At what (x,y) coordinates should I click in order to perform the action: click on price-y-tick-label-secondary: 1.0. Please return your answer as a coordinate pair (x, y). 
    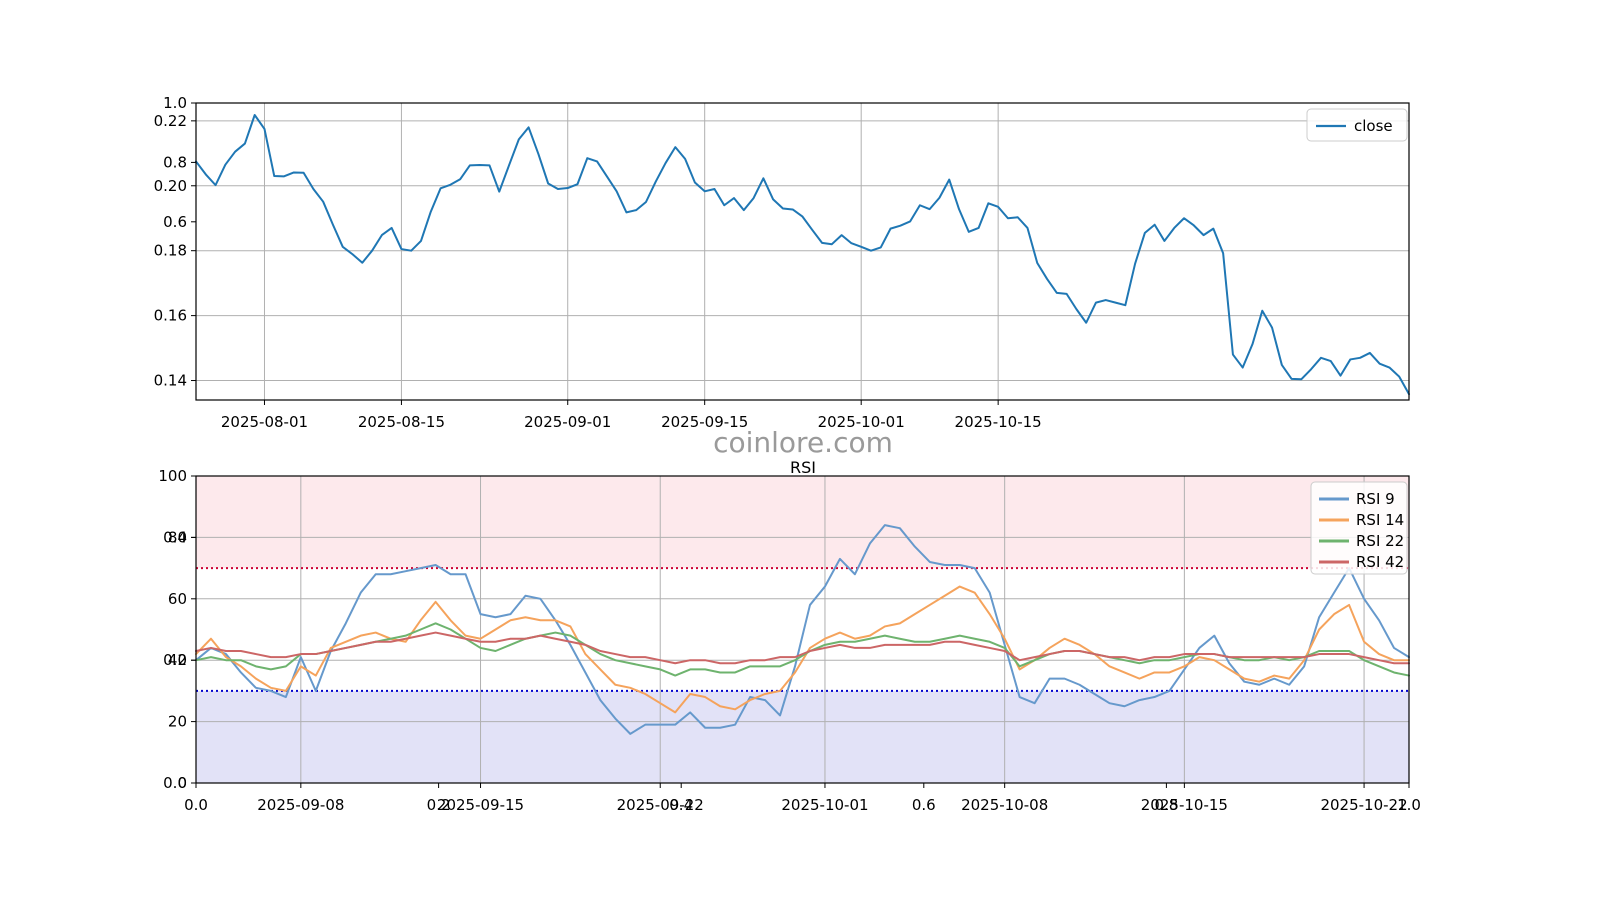
    Looking at the image, I should click on (175, 103).